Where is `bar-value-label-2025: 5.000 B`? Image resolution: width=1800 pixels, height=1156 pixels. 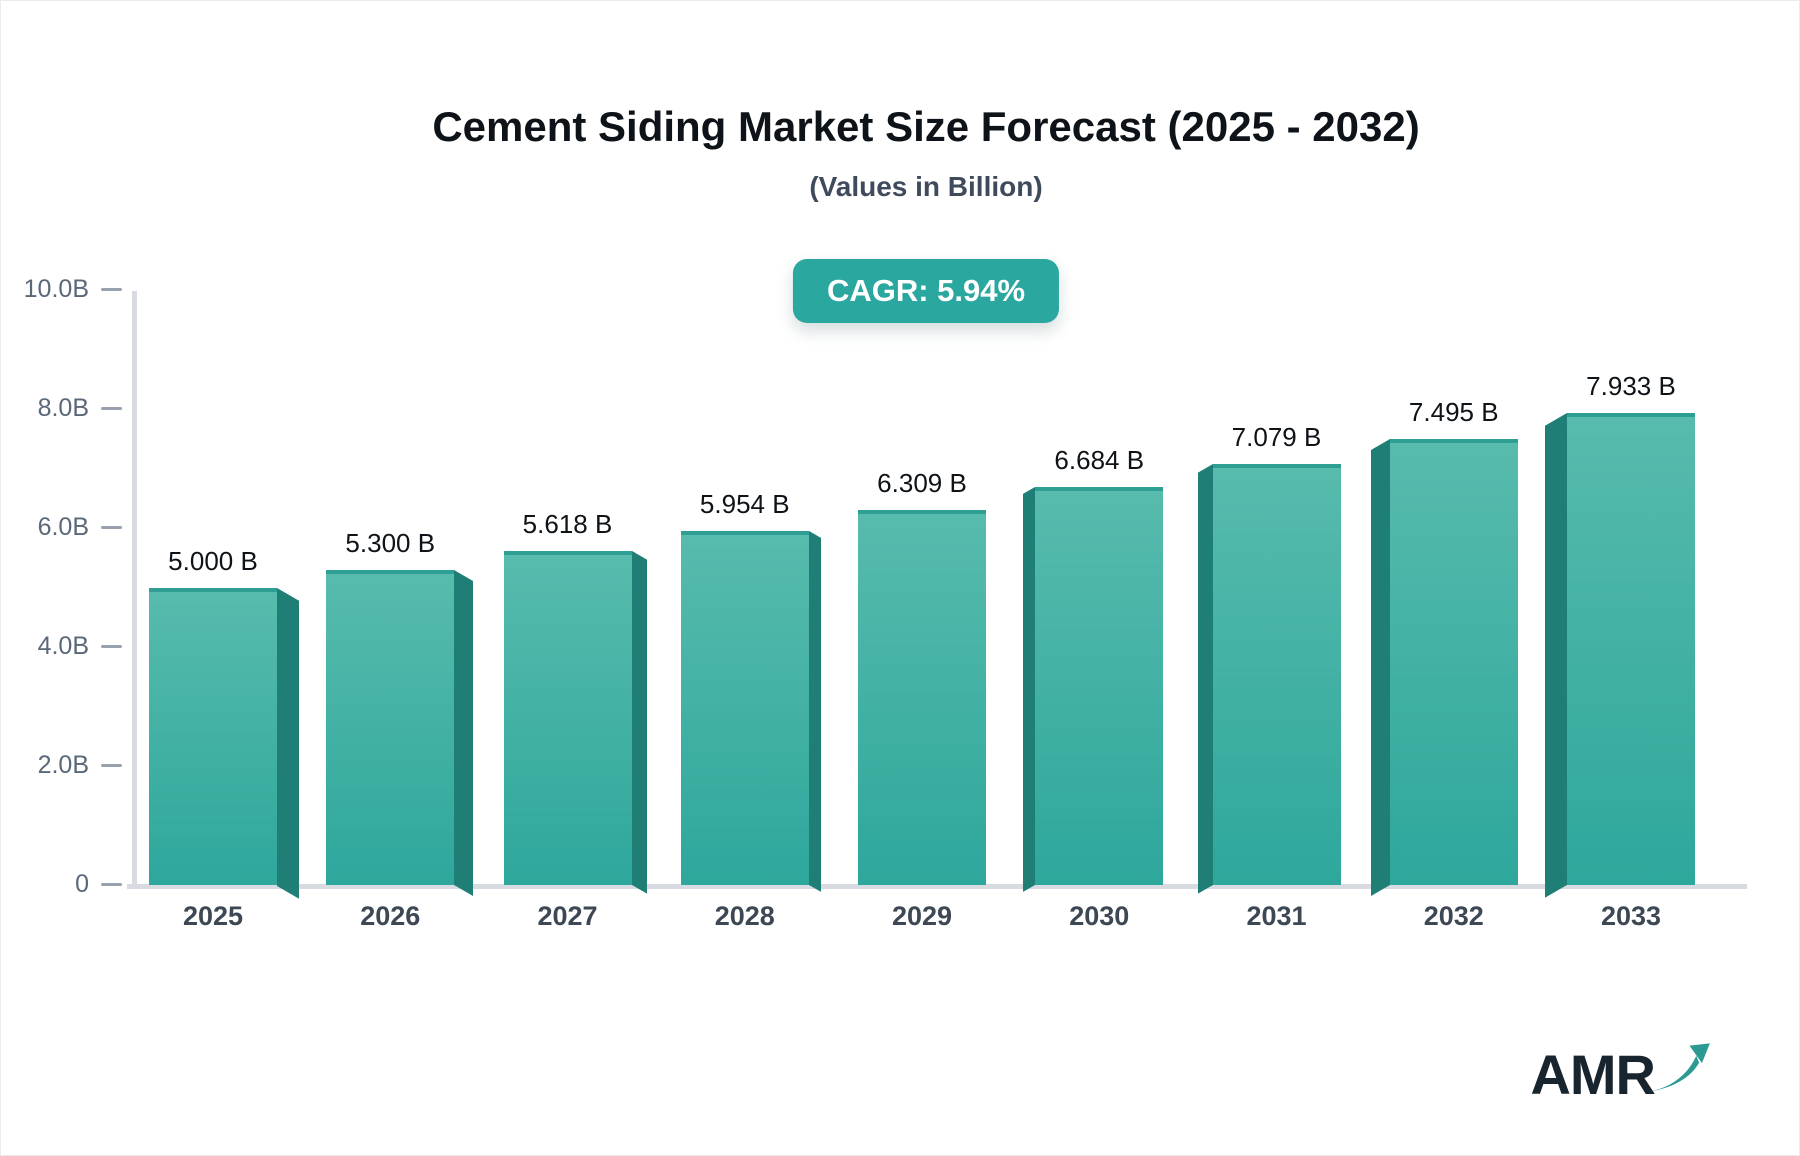
bar-value-label-2025: 5.000 B is located at coordinates (213, 560).